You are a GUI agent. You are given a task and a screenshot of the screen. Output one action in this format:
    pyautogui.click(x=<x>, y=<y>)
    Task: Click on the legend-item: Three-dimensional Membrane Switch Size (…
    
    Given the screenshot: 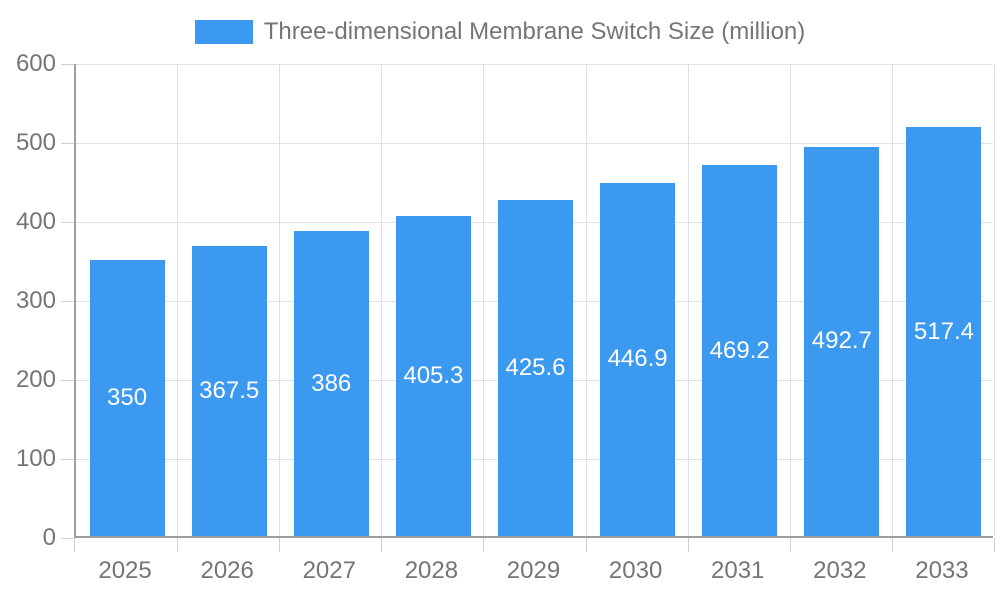 What is the action you would take?
    pyautogui.click(x=500, y=32)
    